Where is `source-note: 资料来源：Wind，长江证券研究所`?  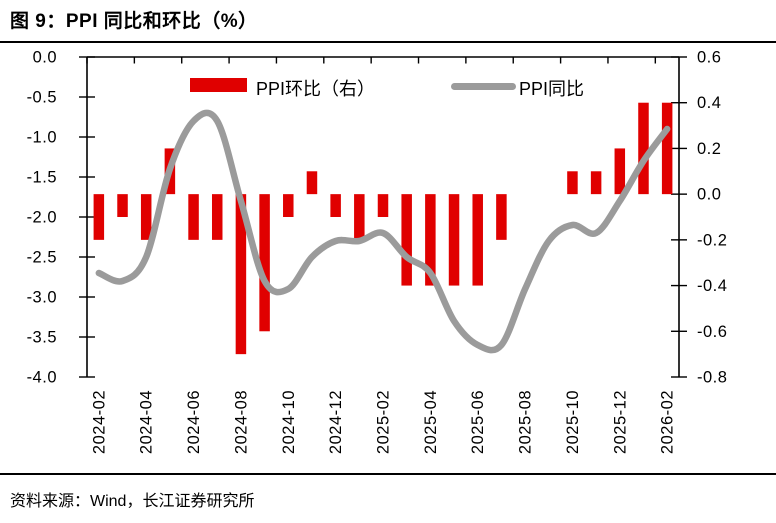
source-note: 资料来源：Wind，长江证券研究所 is located at coordinates (132, 501).